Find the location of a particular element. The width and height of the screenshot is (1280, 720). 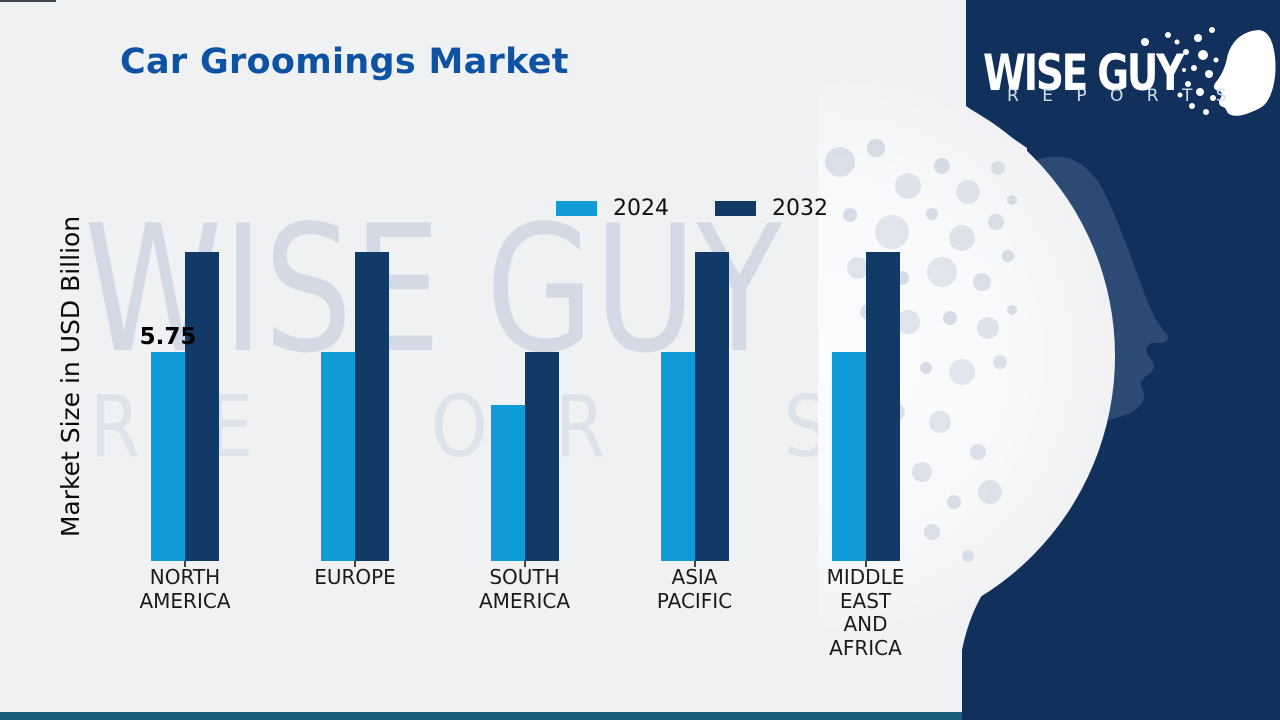

x-axis-label-asia-pacific: ASIA PACIFIC is located at coordinates (694, 589).